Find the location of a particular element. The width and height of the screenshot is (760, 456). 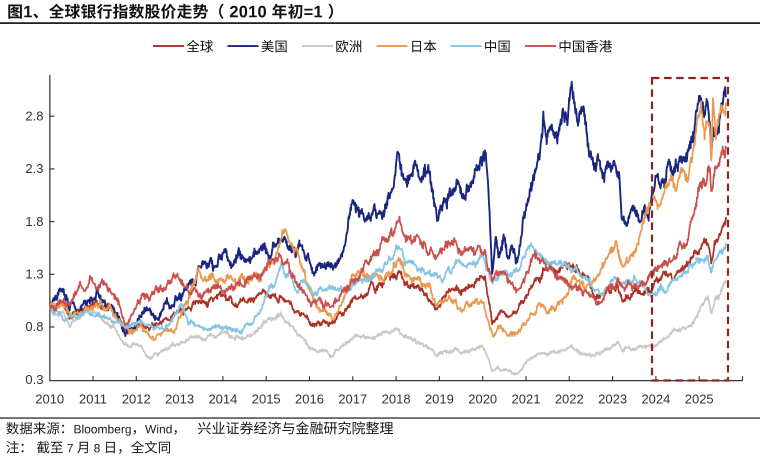

svg-text: 0.3 is located at coordinates (34, 379).